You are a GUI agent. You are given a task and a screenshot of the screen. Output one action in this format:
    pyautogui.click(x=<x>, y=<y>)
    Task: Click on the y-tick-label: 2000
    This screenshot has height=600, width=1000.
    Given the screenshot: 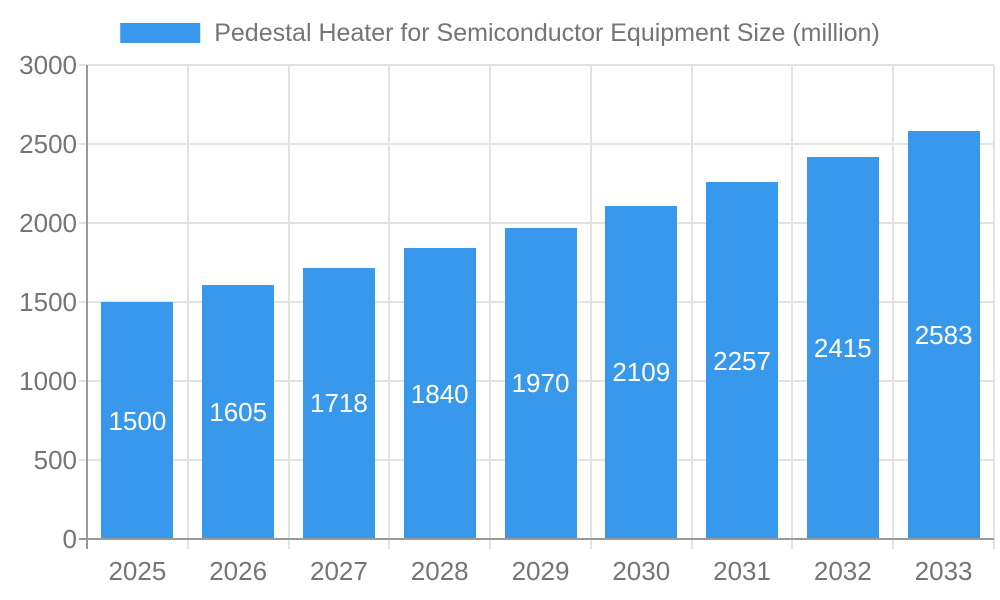 What is the action you would take?
    pyautogui.click(x=48, y=223)
    